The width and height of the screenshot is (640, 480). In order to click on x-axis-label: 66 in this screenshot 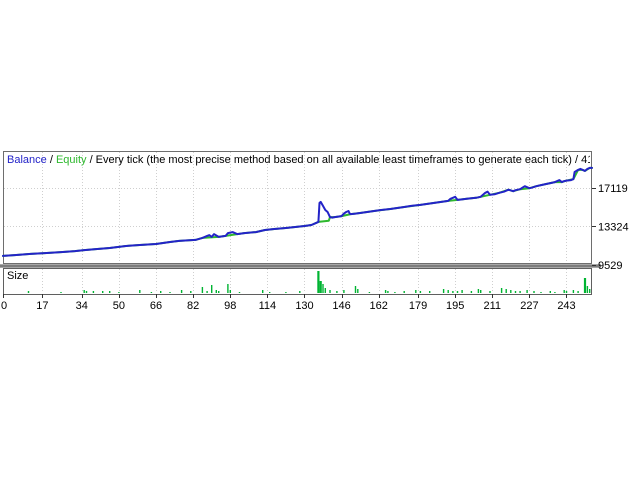, I will do `click(156, 306)`.